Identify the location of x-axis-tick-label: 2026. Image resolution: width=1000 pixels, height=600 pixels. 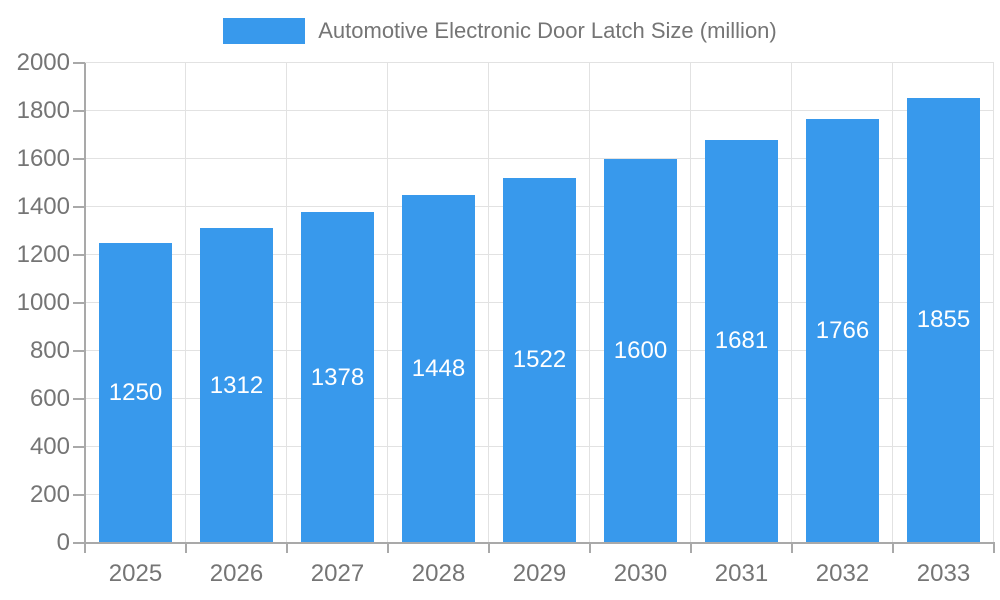
(236, 573).